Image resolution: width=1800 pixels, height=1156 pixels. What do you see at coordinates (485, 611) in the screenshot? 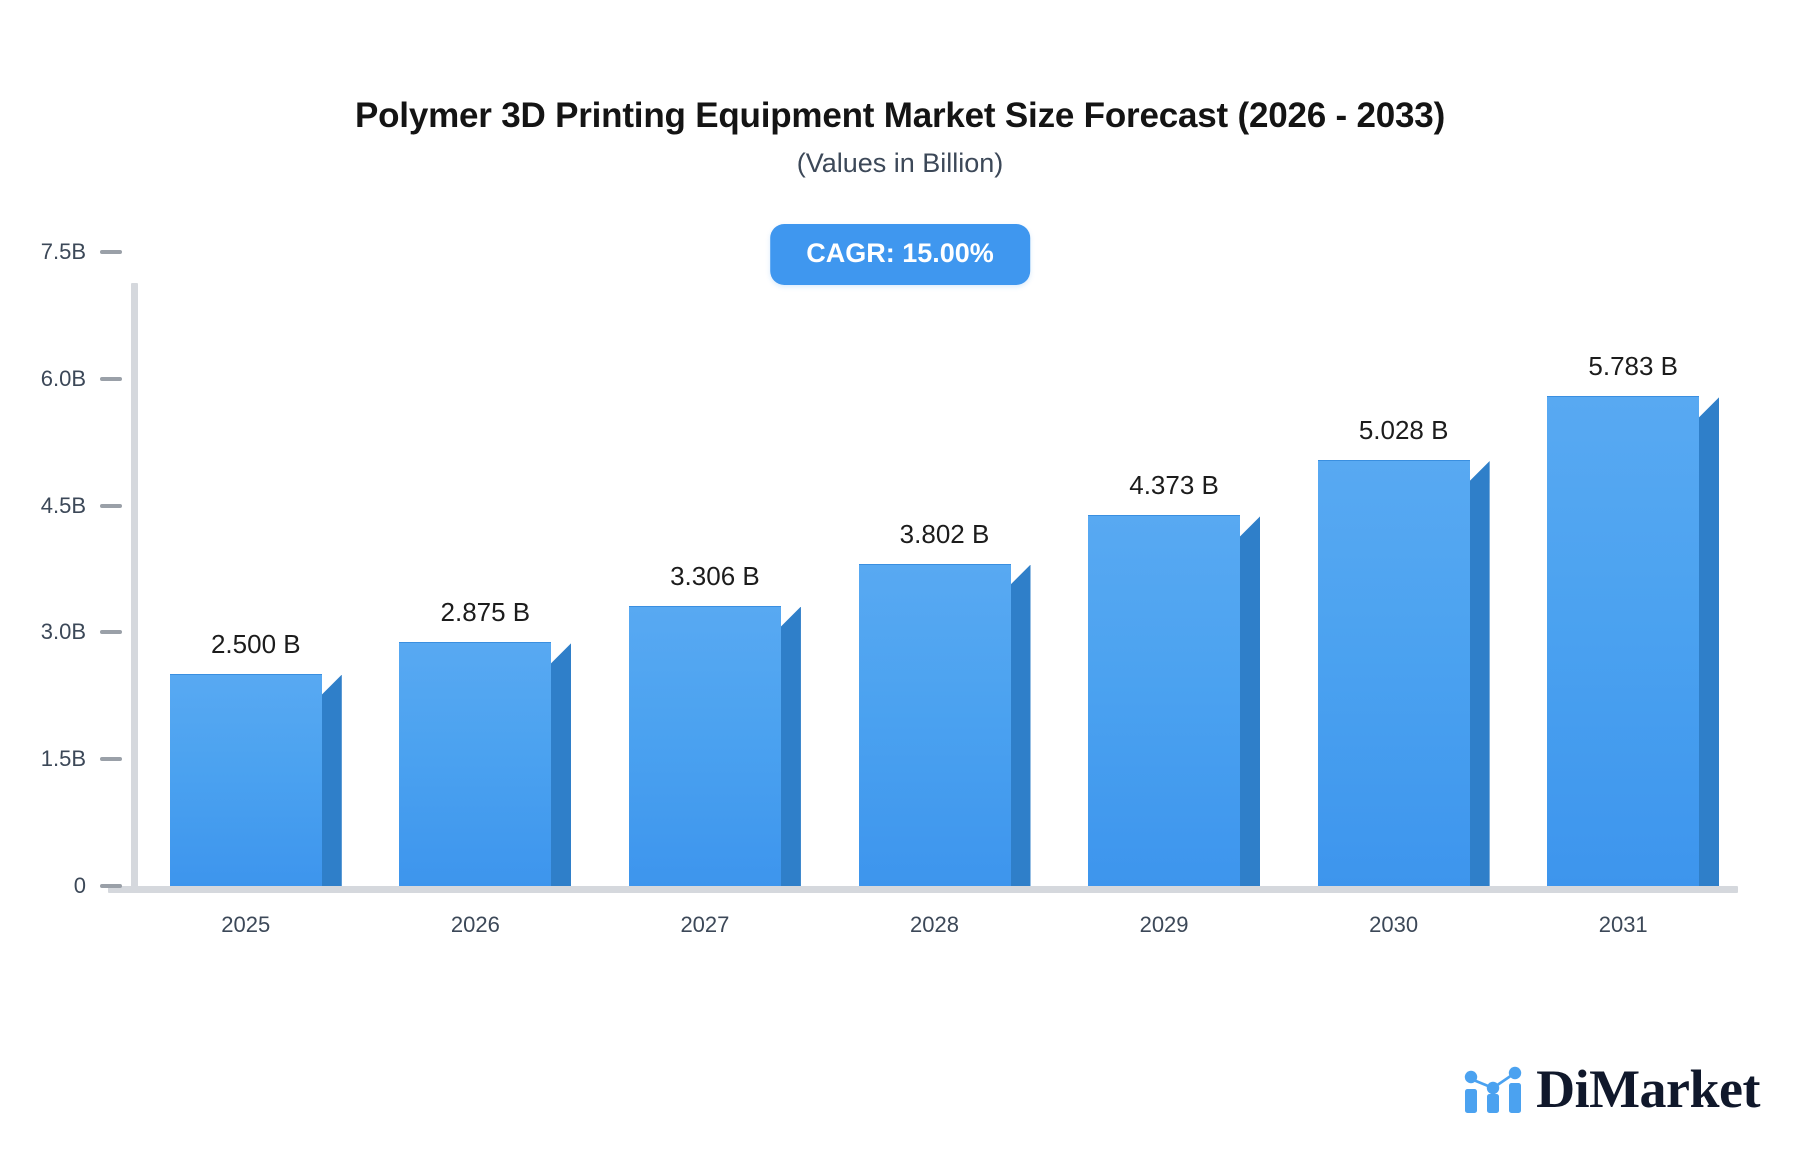
I see `bar-value-label: 2.875 B` at bounding box center [485, 611].